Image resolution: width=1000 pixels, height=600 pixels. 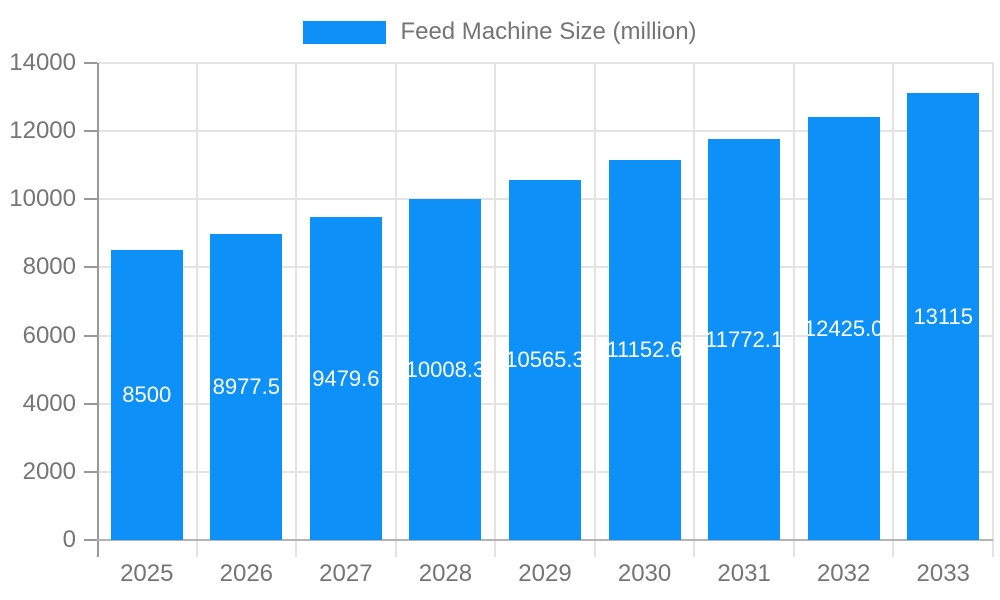 I want to click on y-tick-label: 8000, so click(x=49, y=267).